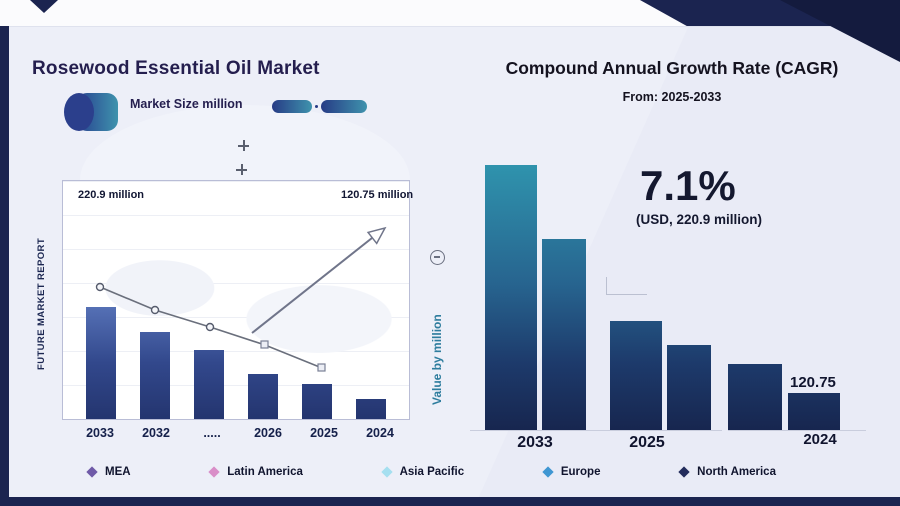 Image resolution: width=900 pixels, height=506 pixels. I want to click on cagr-period: From: 2025-2033, so click(672, 97).